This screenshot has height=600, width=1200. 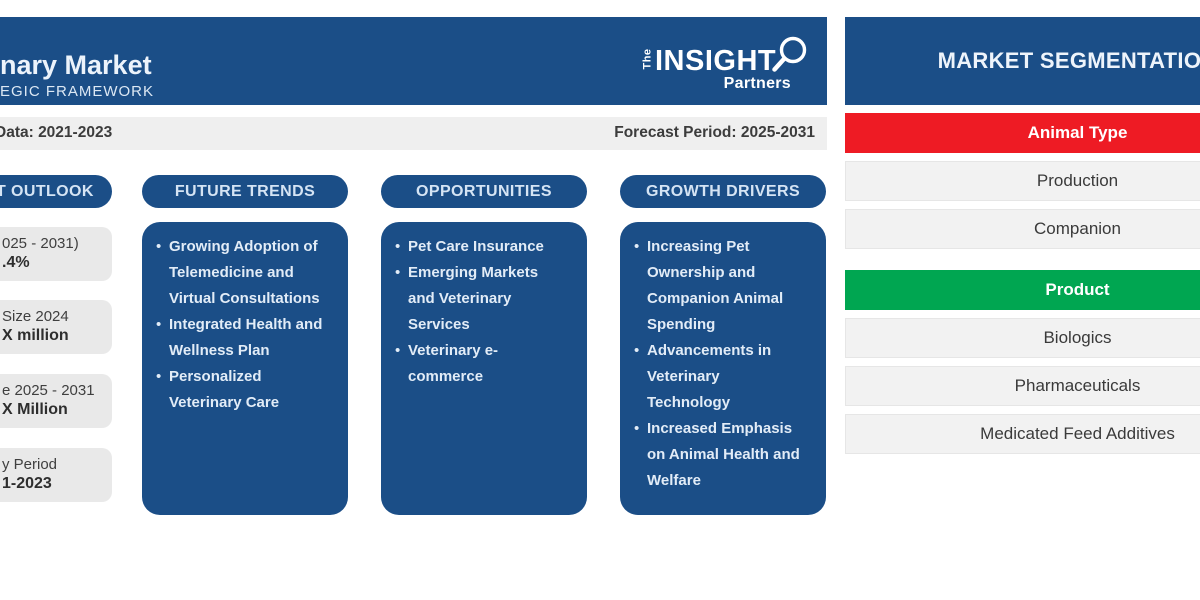 What do you see at coordinates (647, 59) in the screenshot?
I see `logo-the-text: The` at bounding box center [647, 59].